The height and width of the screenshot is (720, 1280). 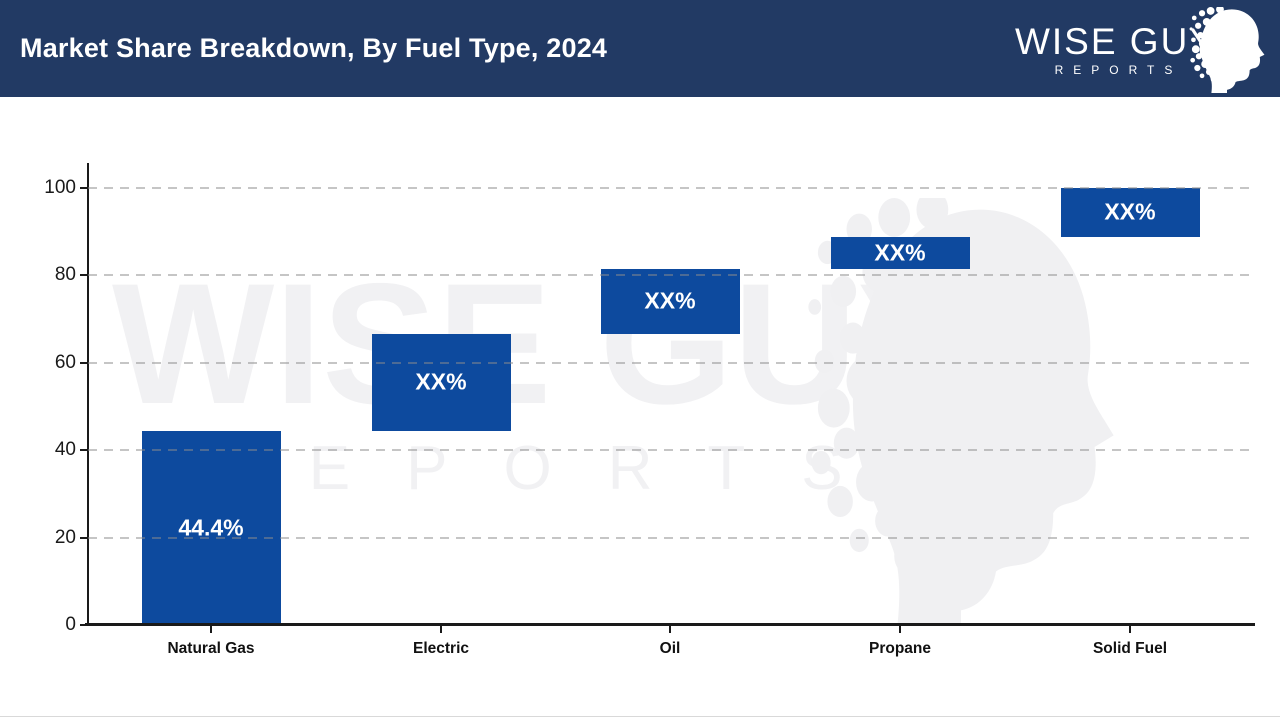 I want to click on bottom-border, so click(x=640, y=716).